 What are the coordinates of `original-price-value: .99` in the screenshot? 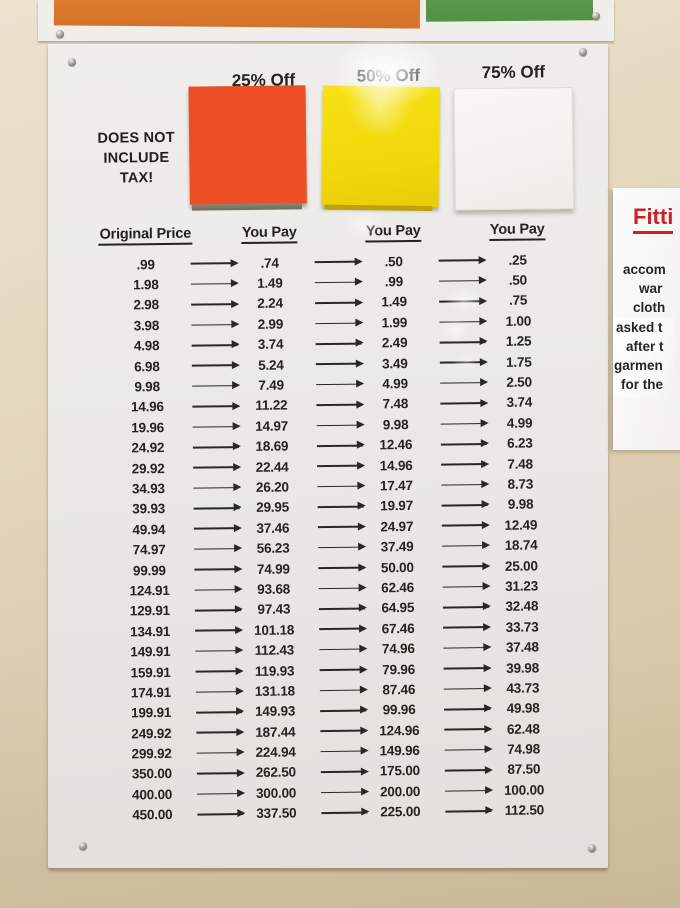 It's located at (145, 264).